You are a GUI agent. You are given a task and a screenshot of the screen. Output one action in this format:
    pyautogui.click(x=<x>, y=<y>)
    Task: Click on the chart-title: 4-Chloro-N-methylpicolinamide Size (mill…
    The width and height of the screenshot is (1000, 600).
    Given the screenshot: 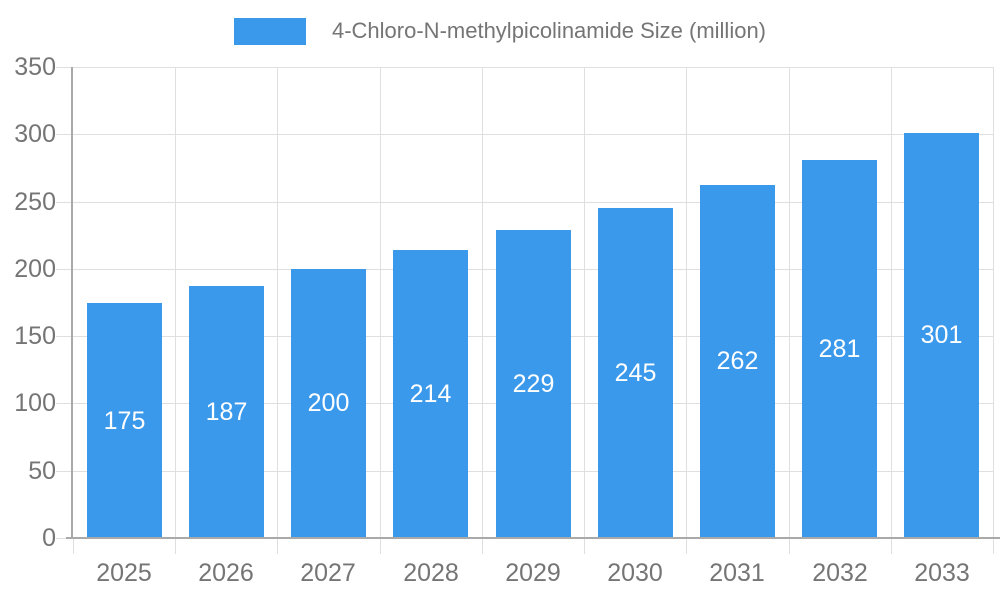 What is the action you would take?
    pyautogui.click(x=549, y=30)
    